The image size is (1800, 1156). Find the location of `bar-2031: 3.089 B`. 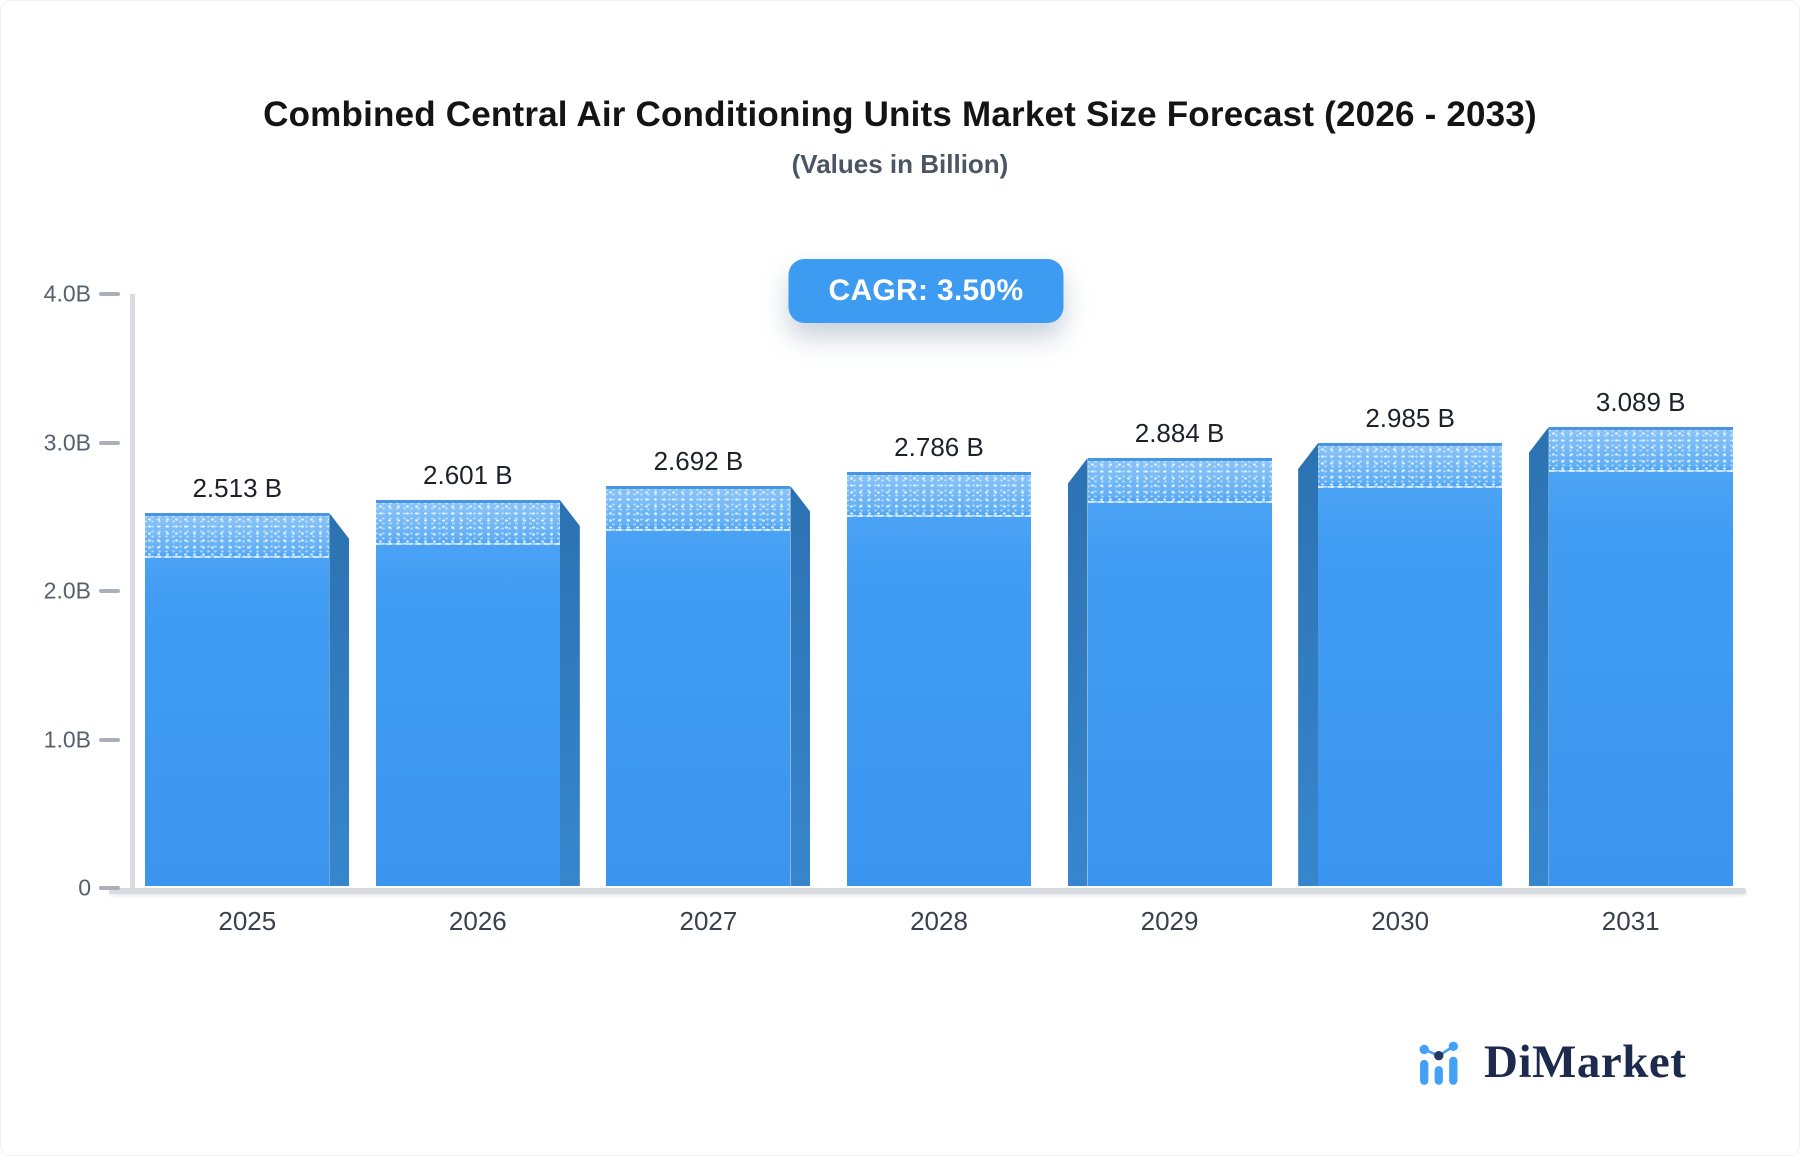

bar-2031: 3.089 B is located at coordinates (1630, 636).